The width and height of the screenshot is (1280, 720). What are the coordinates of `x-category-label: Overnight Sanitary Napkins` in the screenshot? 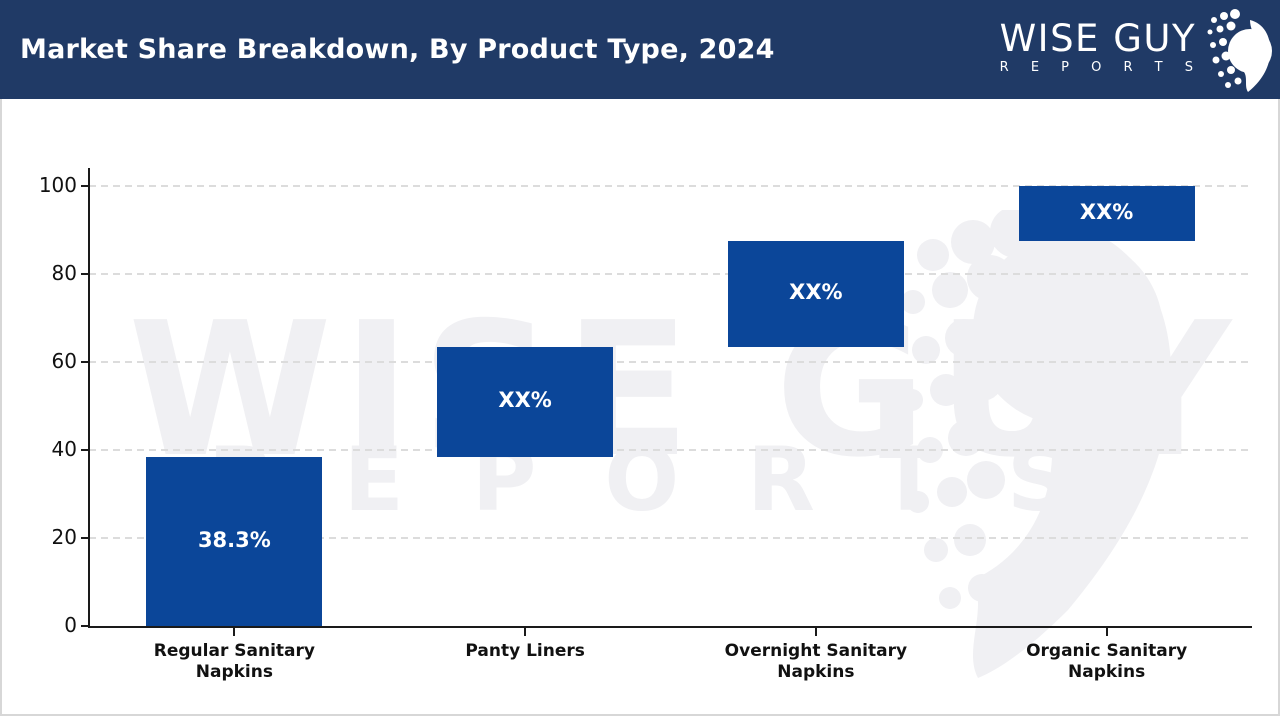 It's located at (816, 662).